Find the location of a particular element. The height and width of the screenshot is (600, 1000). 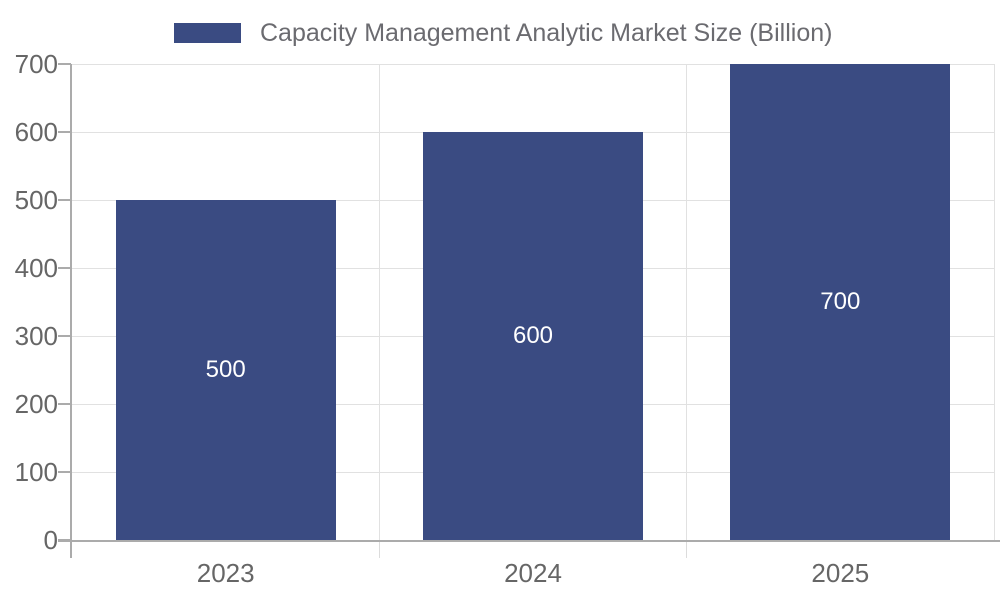

bar: 600 is located at coordinates (533, 336).